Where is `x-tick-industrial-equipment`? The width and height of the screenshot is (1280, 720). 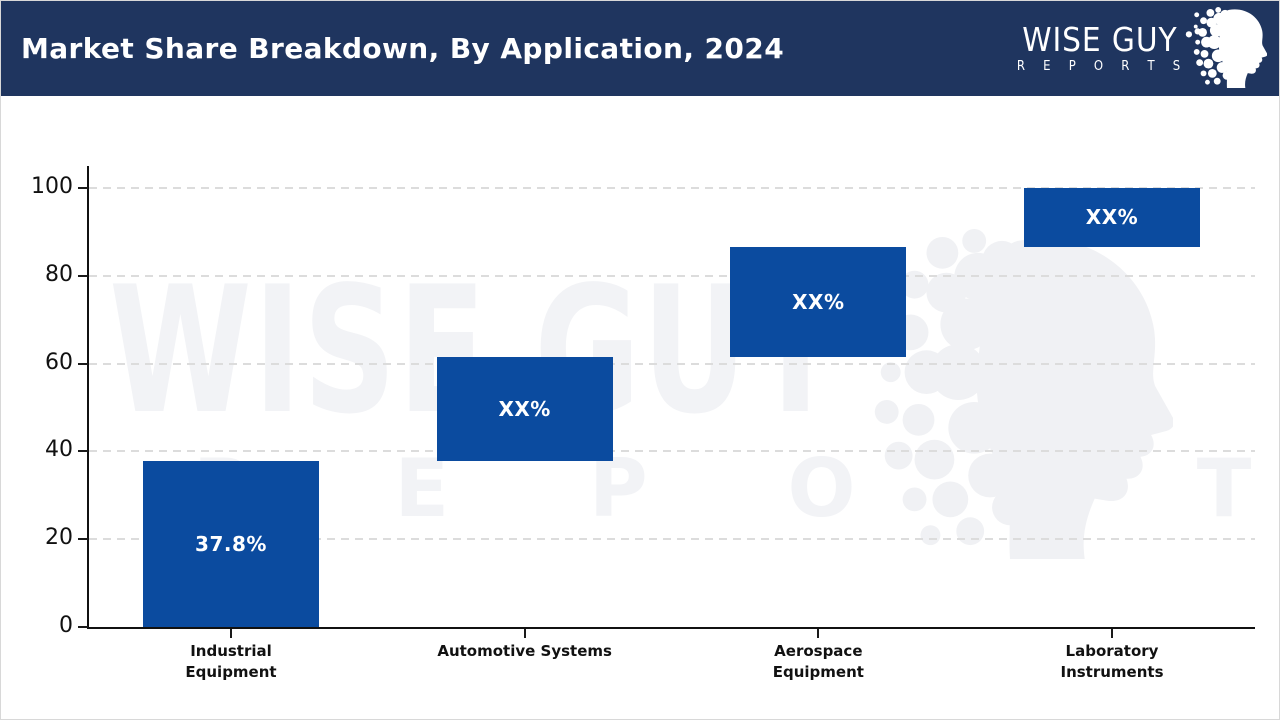 x-tick-industrial-equipment is located at coordinates (231, 633).